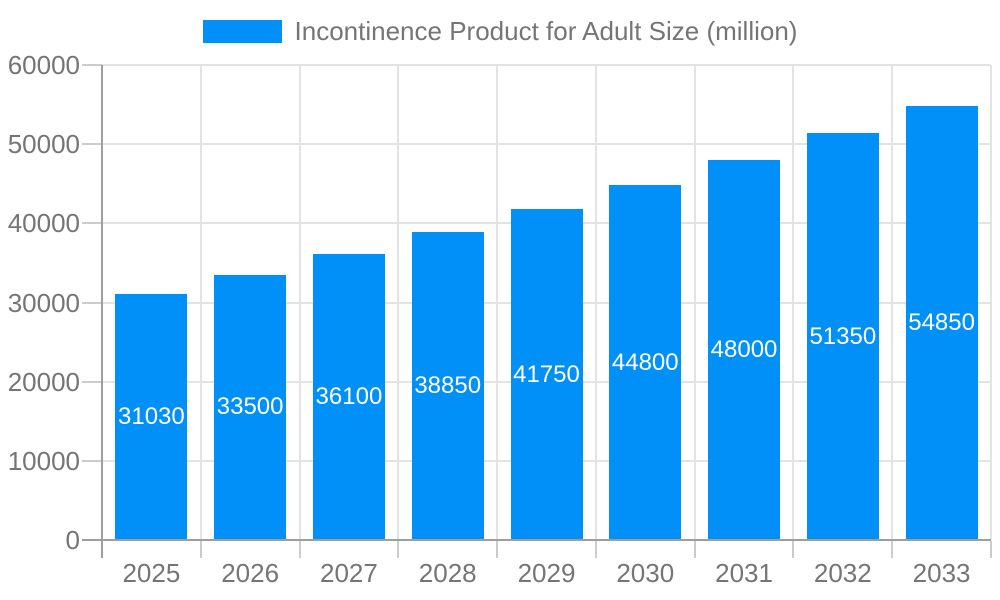  What do you see at coordinates (43, 460) in the screenshot?
I see `y-tick-label: 10000` at bounding box center [43, 460].